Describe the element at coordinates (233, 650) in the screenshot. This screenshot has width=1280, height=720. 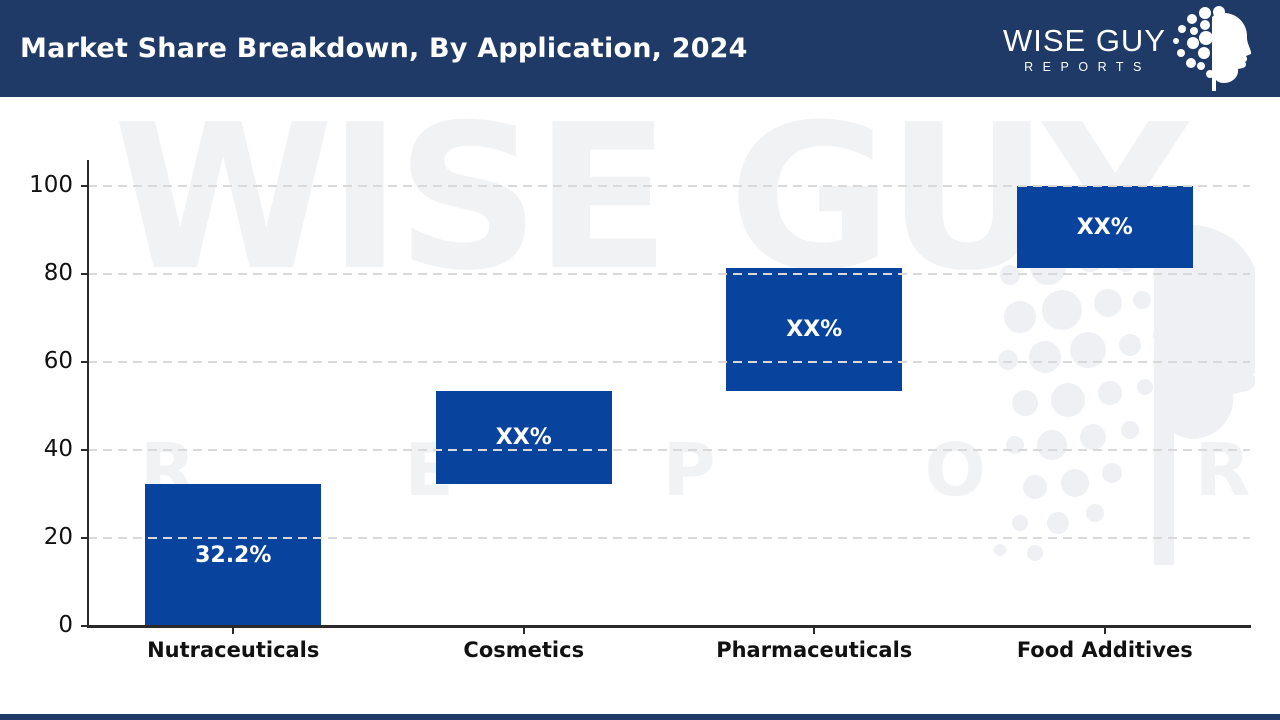
I see `category-label: Nutraceuticals` at that location.